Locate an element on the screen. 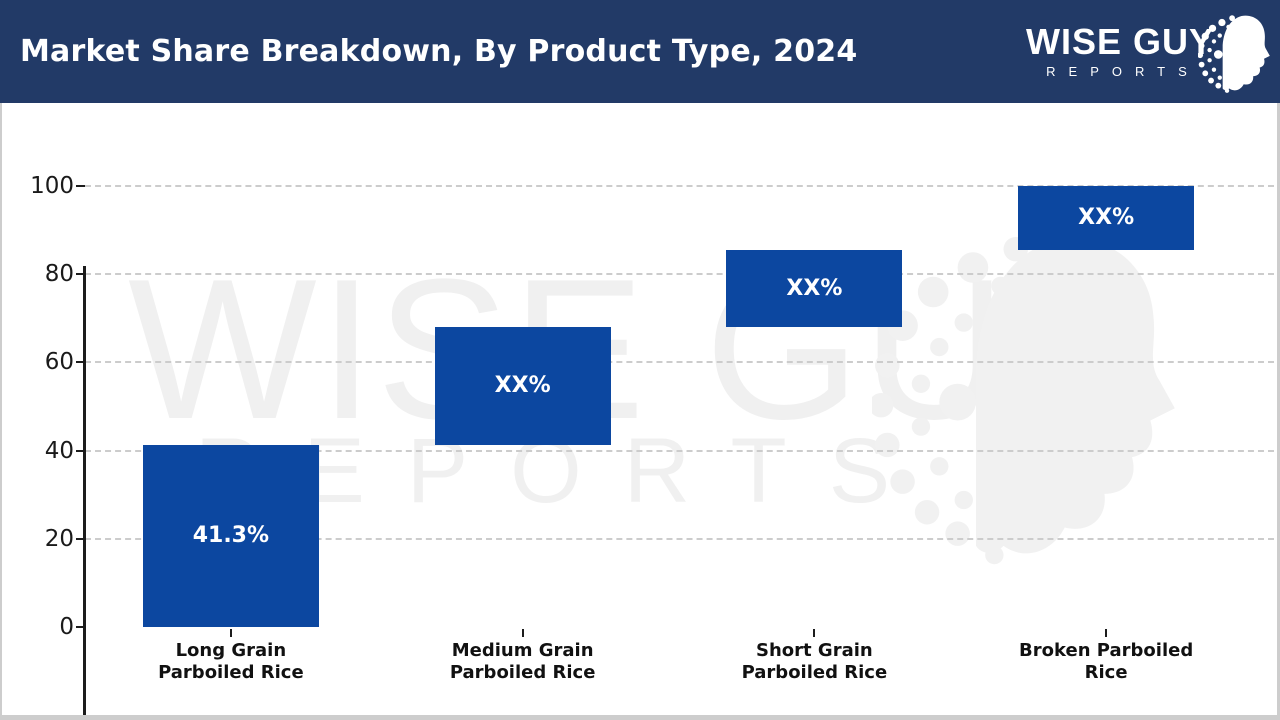 This screenshot has height=720, width=1280. bar-3: XX% is located at coordinates (814, 288).